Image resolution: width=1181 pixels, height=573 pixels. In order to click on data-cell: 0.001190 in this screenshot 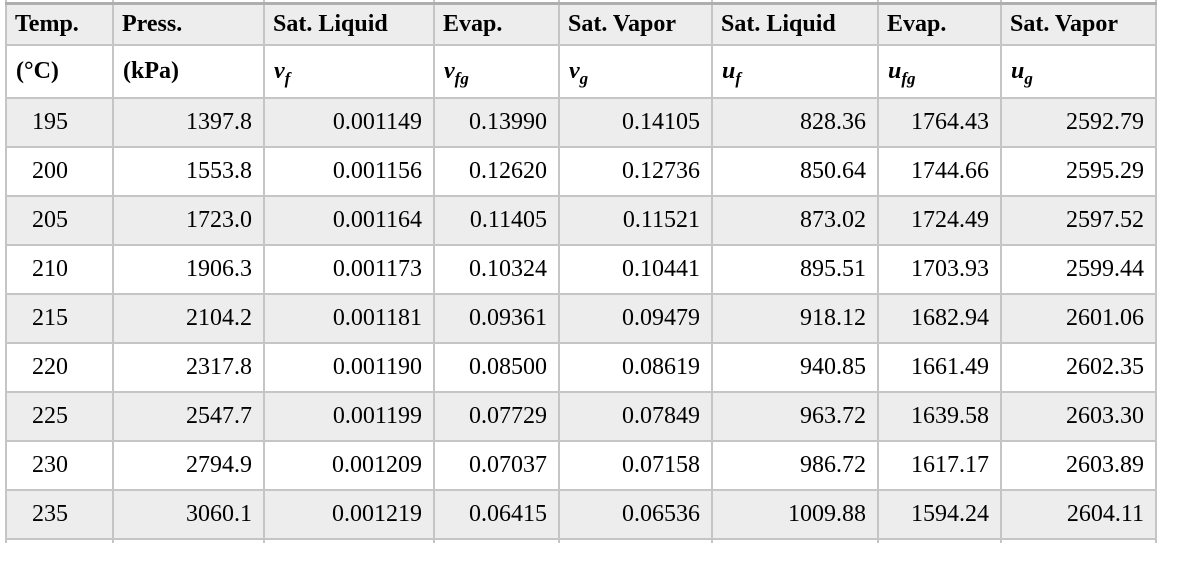, I will do `click(349, 367)`.